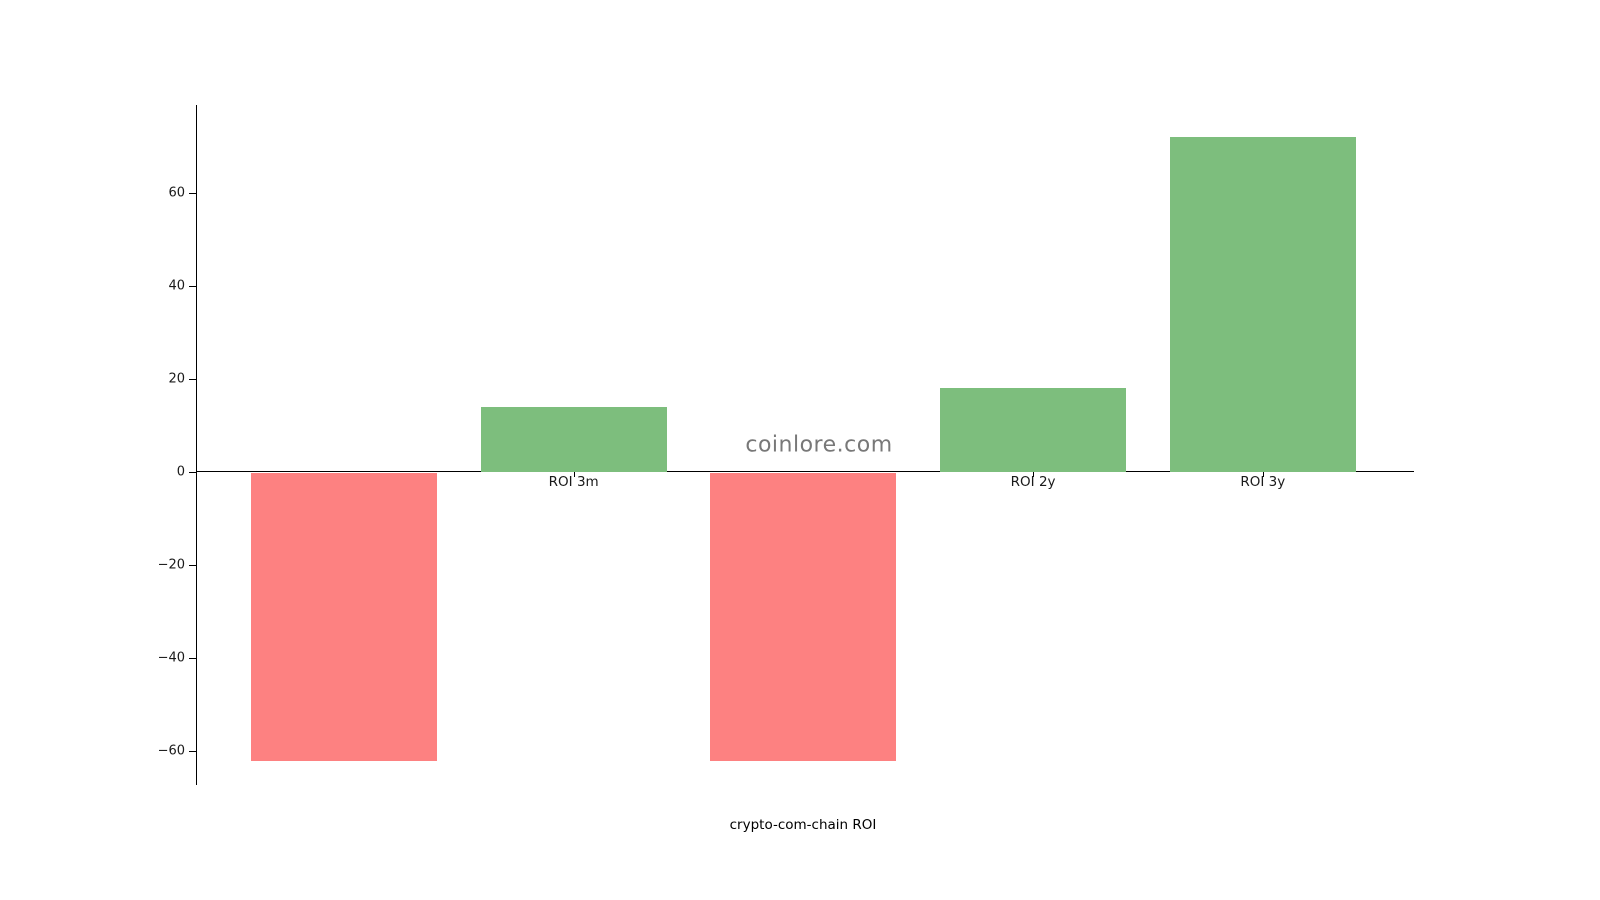 The image size is (1600, 900). Describe the element at coordinates (803, 825) in the screenshot. I see `chart-title: crypto-com-chain ROI` at that location.